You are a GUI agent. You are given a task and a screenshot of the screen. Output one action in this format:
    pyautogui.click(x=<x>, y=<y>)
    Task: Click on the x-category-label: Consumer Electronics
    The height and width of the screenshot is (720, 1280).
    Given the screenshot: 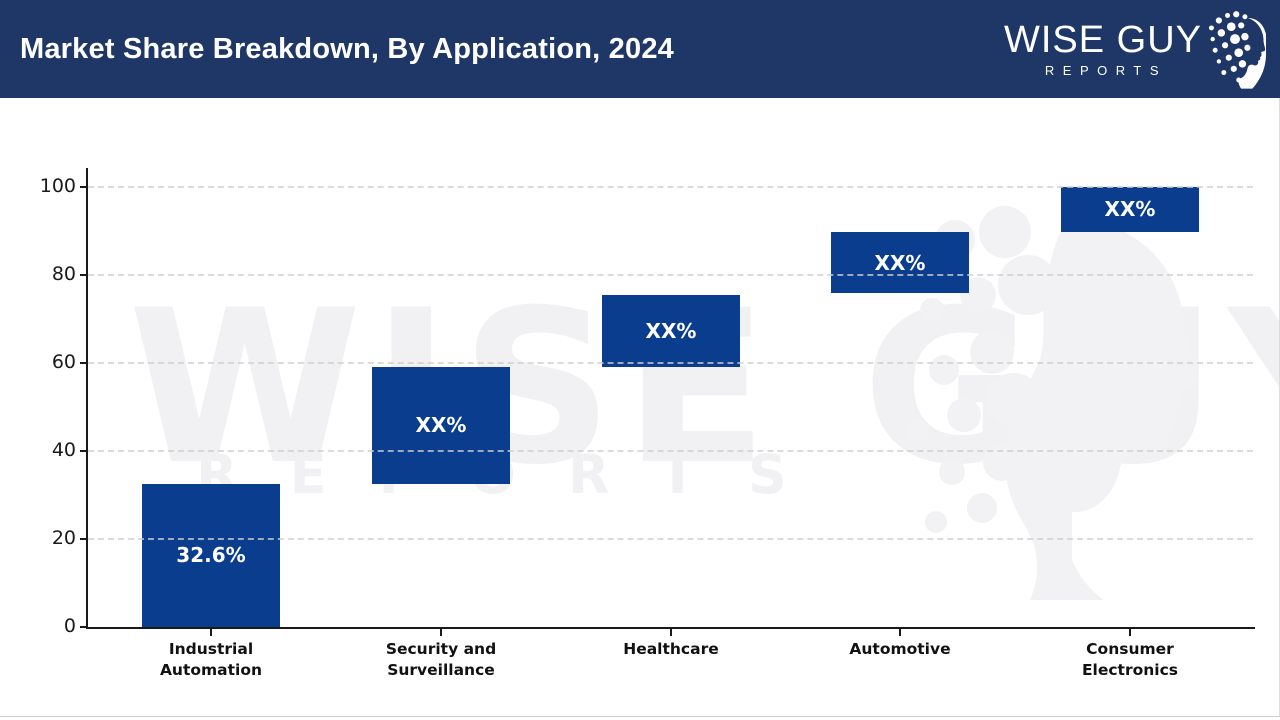 What is the action you would take?
    pyautogui.click(x=1130, y=659)
    